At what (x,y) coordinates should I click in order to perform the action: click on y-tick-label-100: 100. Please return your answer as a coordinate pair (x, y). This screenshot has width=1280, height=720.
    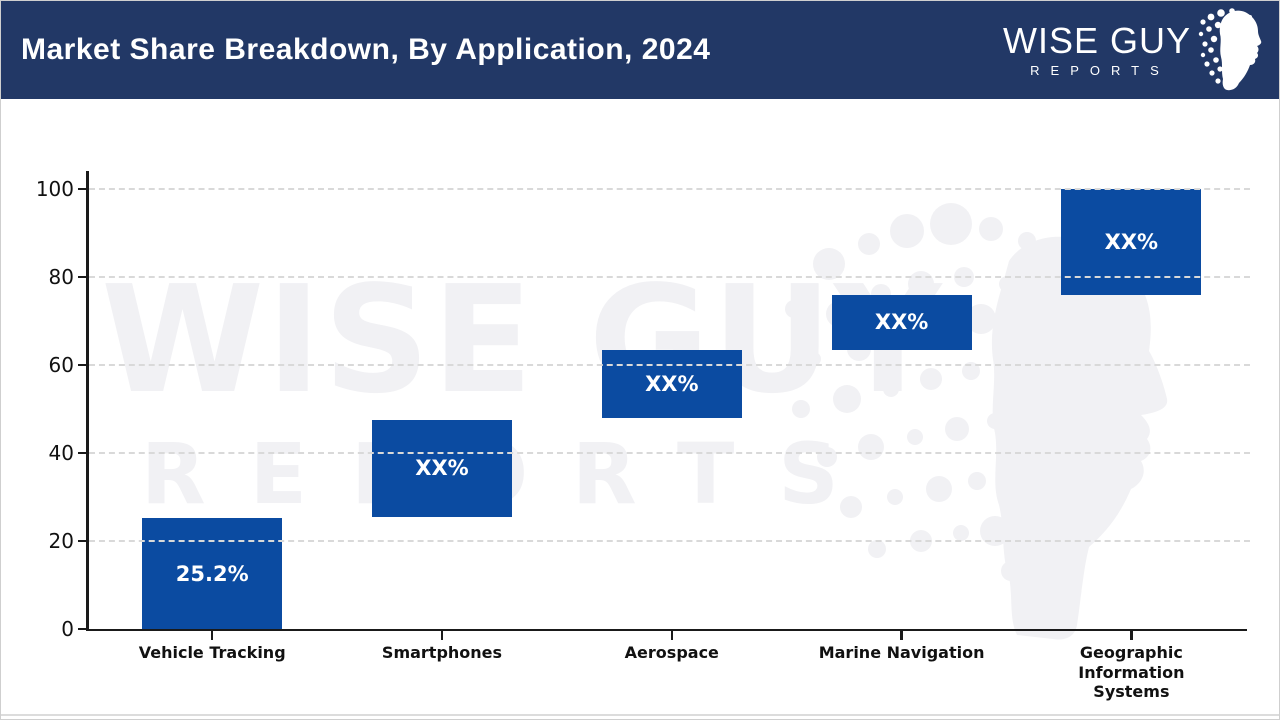
    Looking at the image, I should click on (54, 189).